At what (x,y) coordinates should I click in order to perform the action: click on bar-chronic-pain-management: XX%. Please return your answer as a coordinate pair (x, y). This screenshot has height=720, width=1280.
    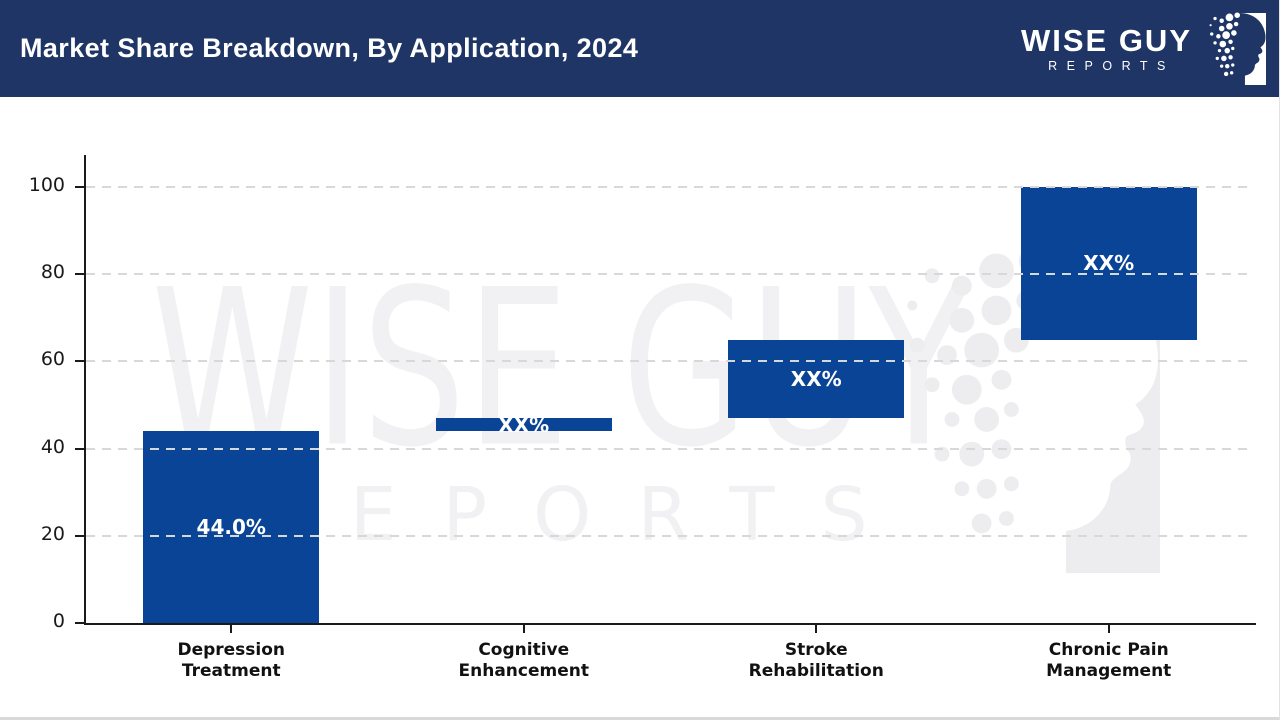
    Looking at the image, I should click on (1108, 263).